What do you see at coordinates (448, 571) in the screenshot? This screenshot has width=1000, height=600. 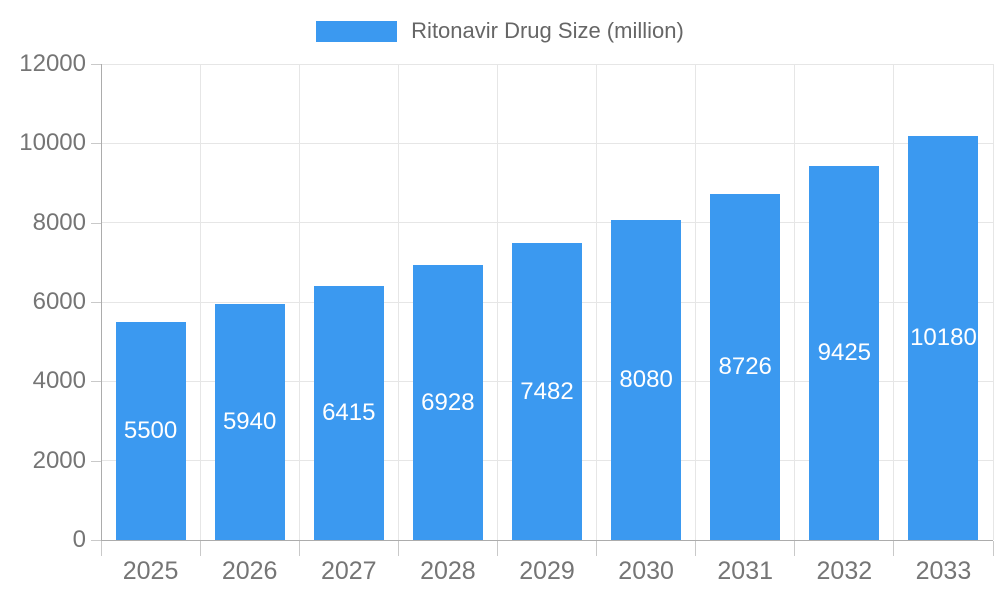 I see `x-tick-label: 2028` at bounding box center [448, 571].